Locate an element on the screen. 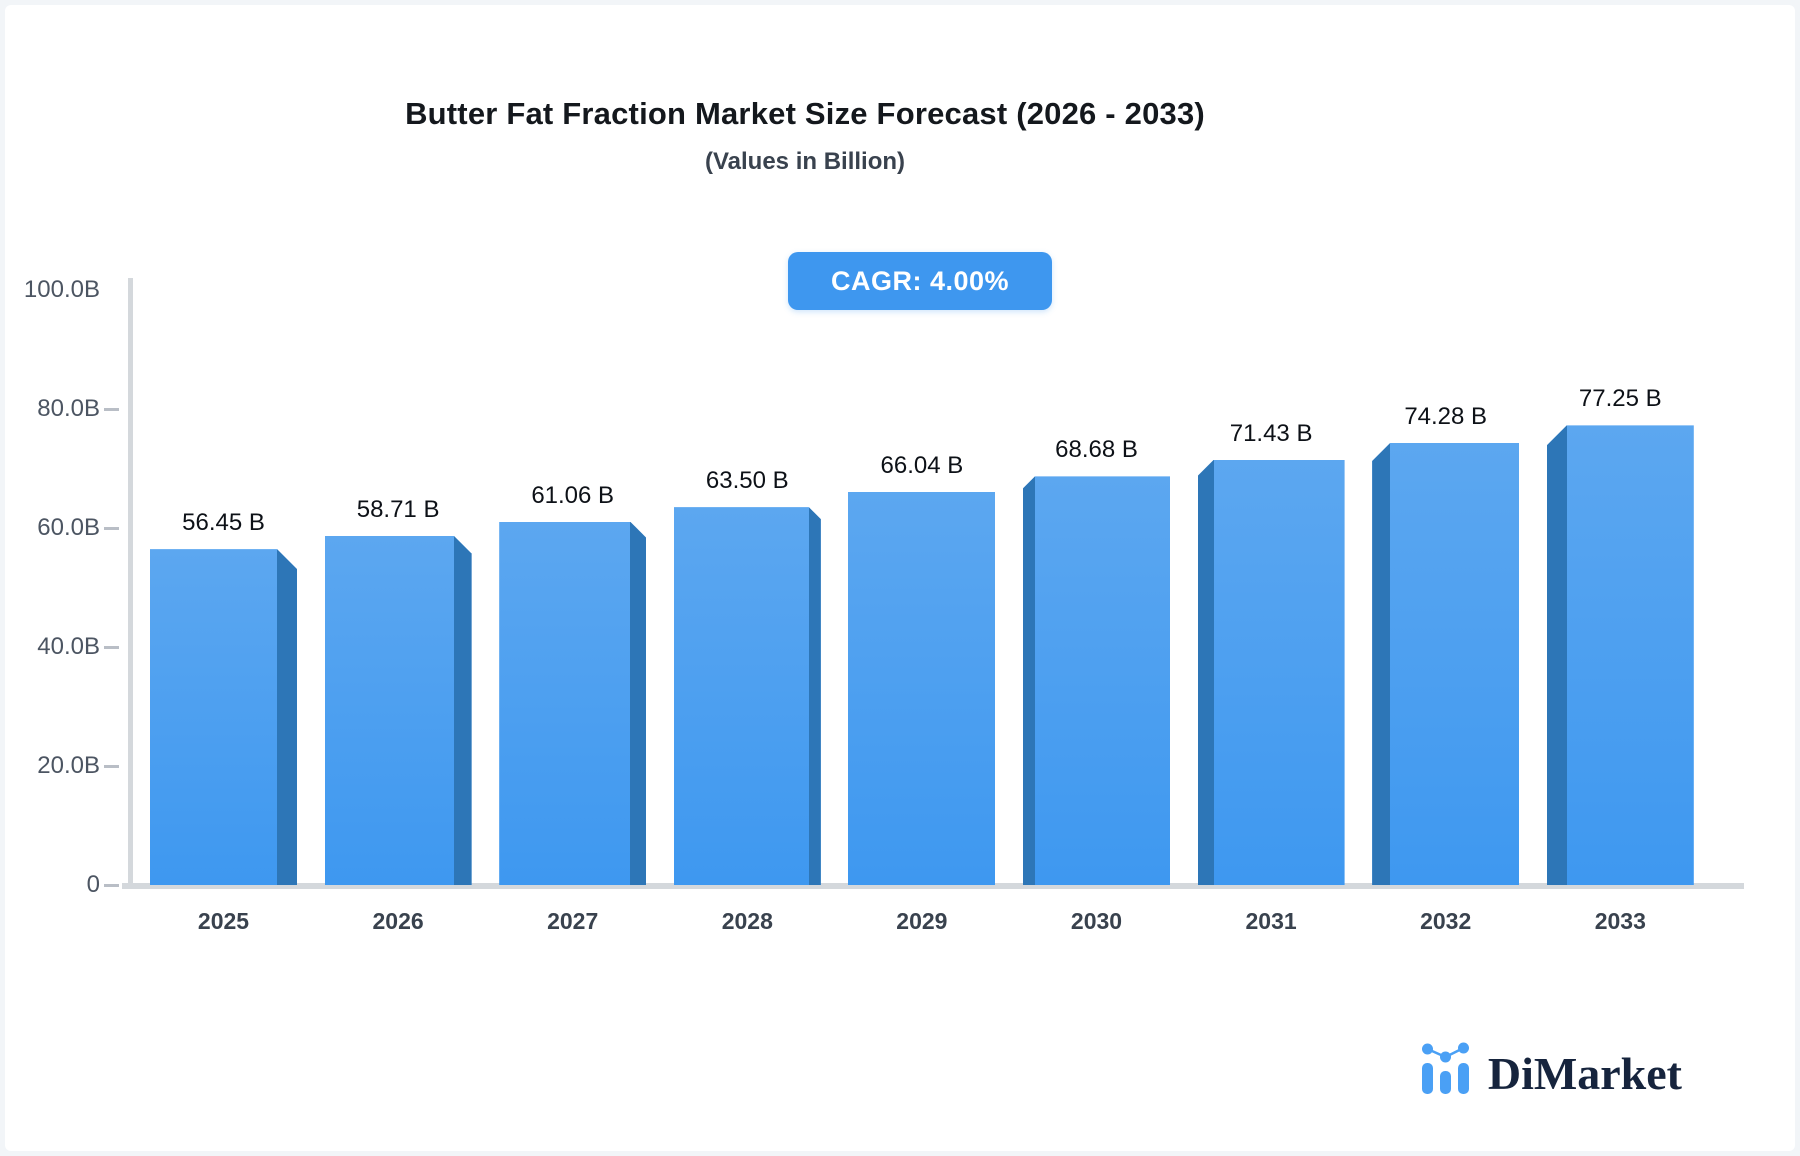 This screenshot has width=1800, height=1156. y-axis-tick-label: 80.0B is located at coordinates (68, 408).